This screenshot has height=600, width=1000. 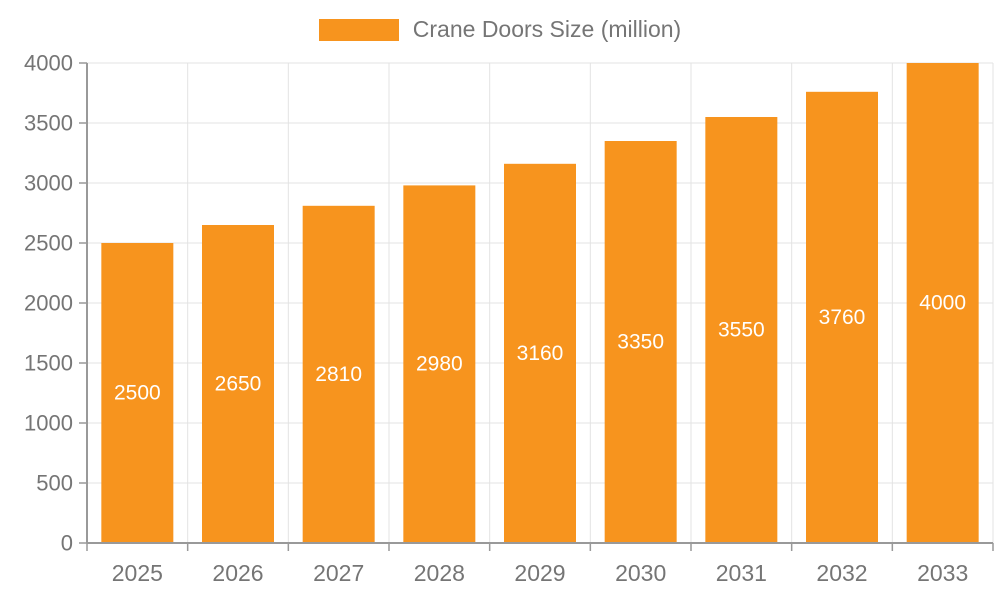 What do you see at coordinates (54, 483) in the screenshot?
I see `y-axis-tick-label: 500` at bounding box center [54, 483].